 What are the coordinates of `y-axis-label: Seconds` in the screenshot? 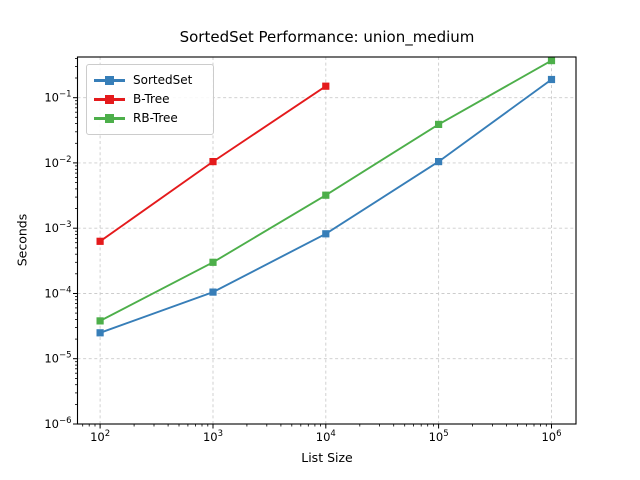 It's located at (22, 240).